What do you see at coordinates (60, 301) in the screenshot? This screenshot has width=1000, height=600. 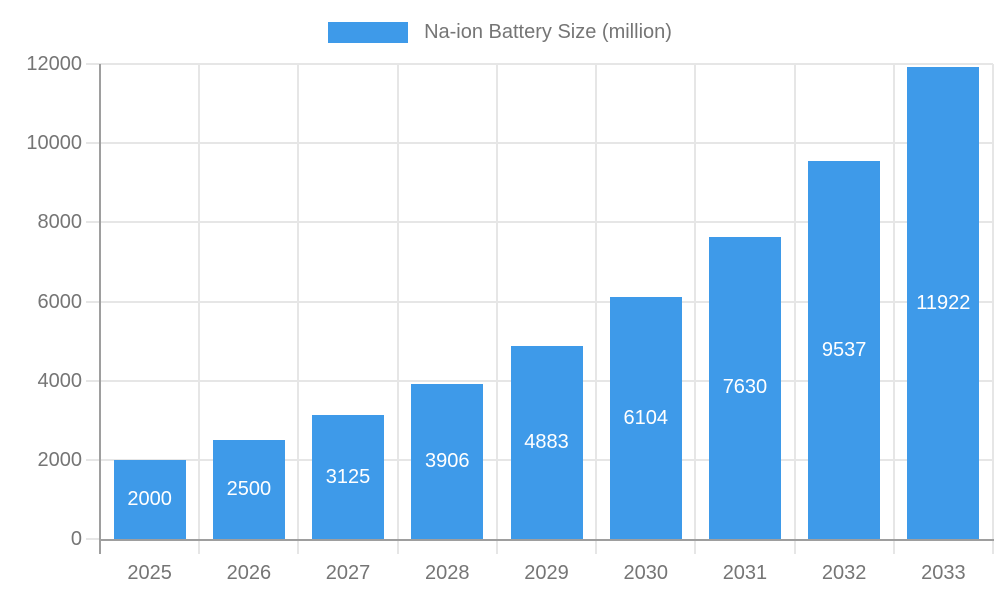 I see `y-axis-tick-label: 6000` at bounding box center [60, 301].